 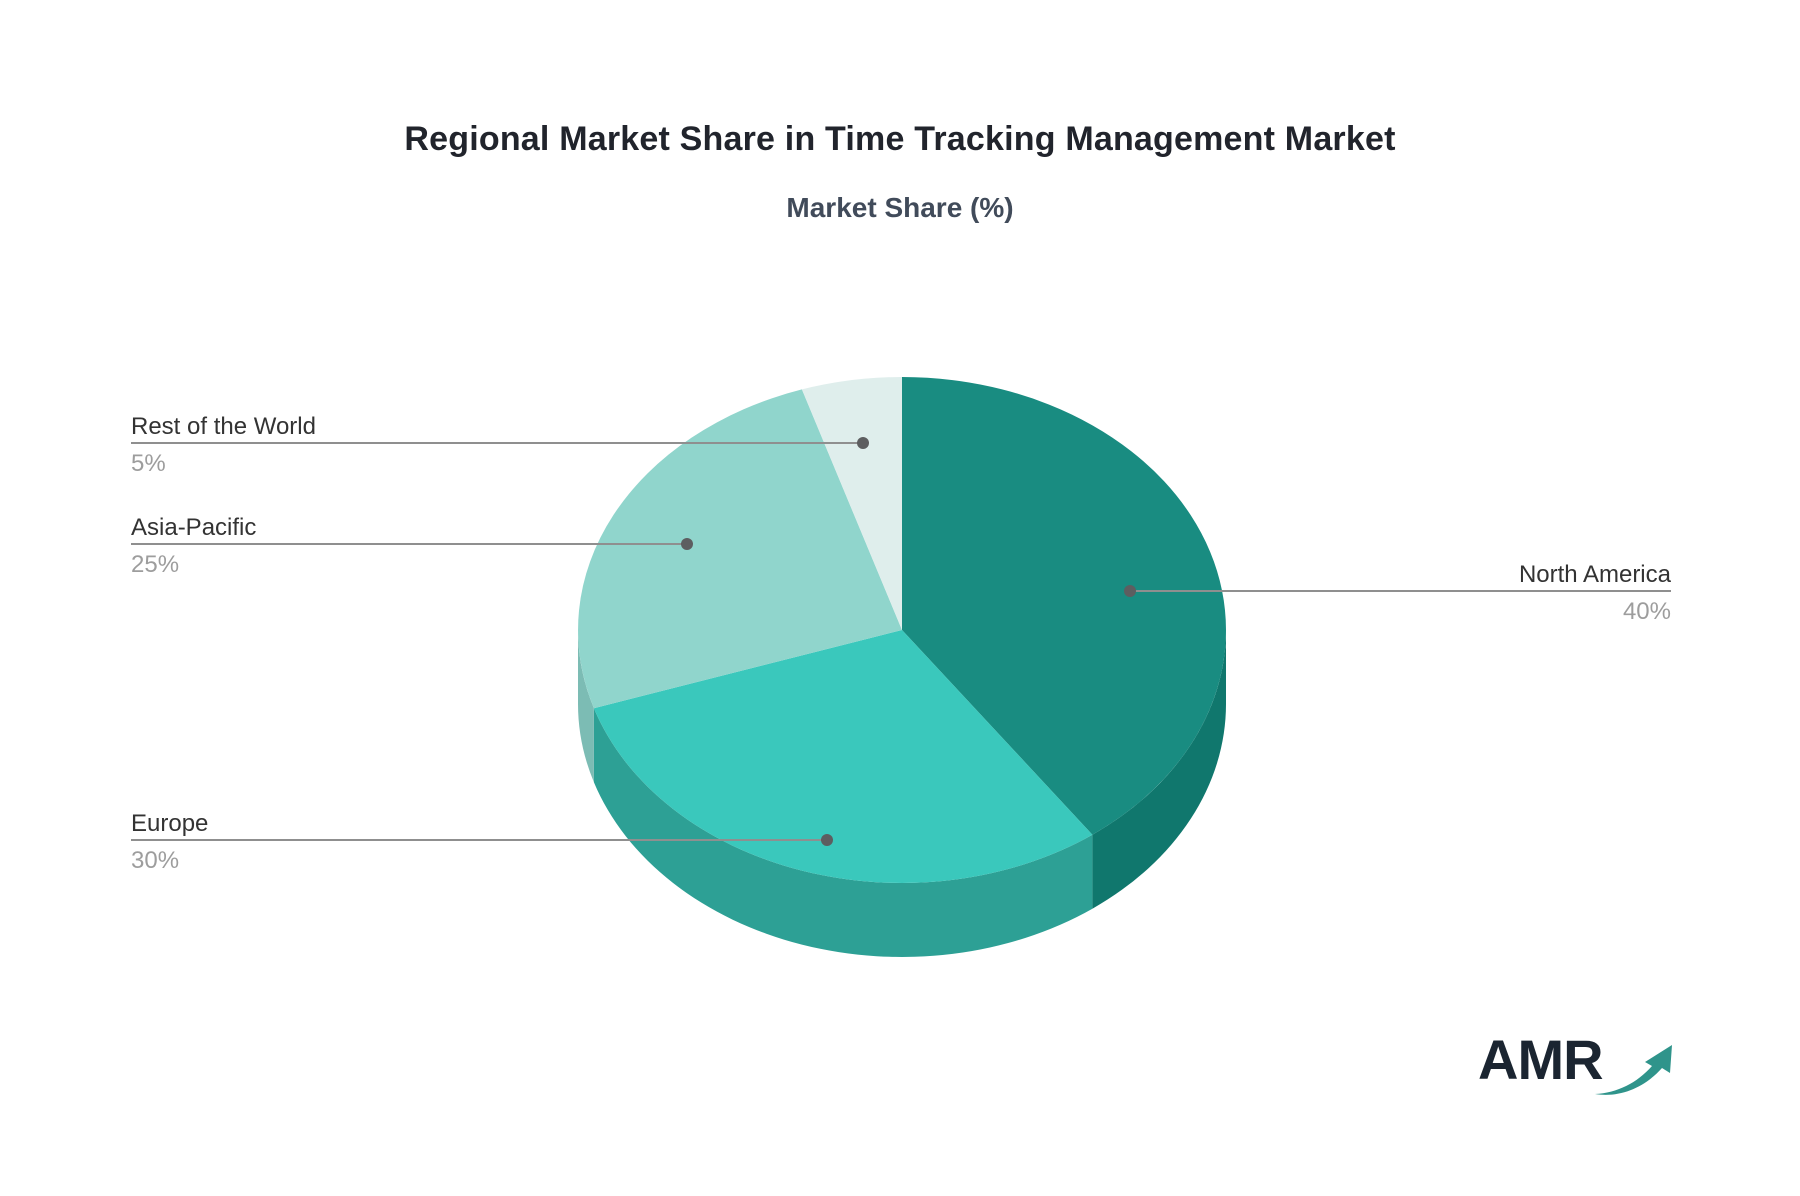 What do you see at coordinates (843, 832) in the screenshot?
I see `pie-slice-europe-side` at bounding box center [843, 832].